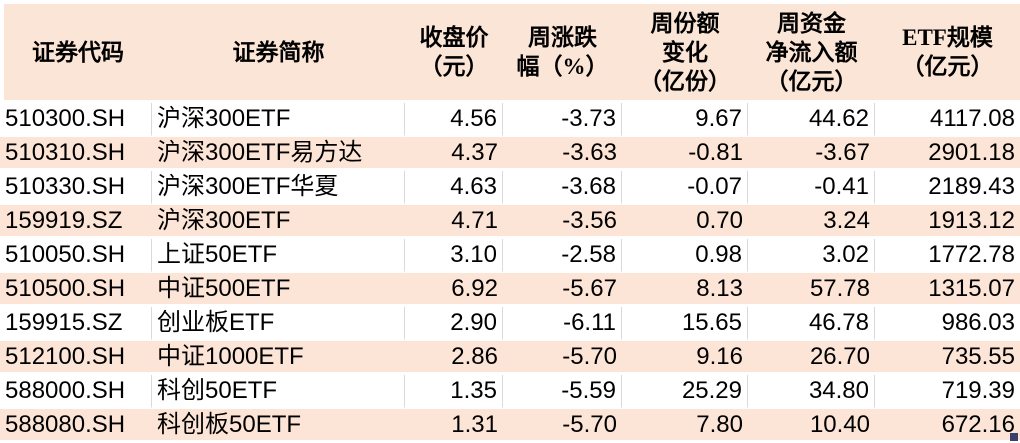 The width and height of the screenshot is (1020, 443). I want to click on cell-weekly-change: -3.73, so click(562, 120).